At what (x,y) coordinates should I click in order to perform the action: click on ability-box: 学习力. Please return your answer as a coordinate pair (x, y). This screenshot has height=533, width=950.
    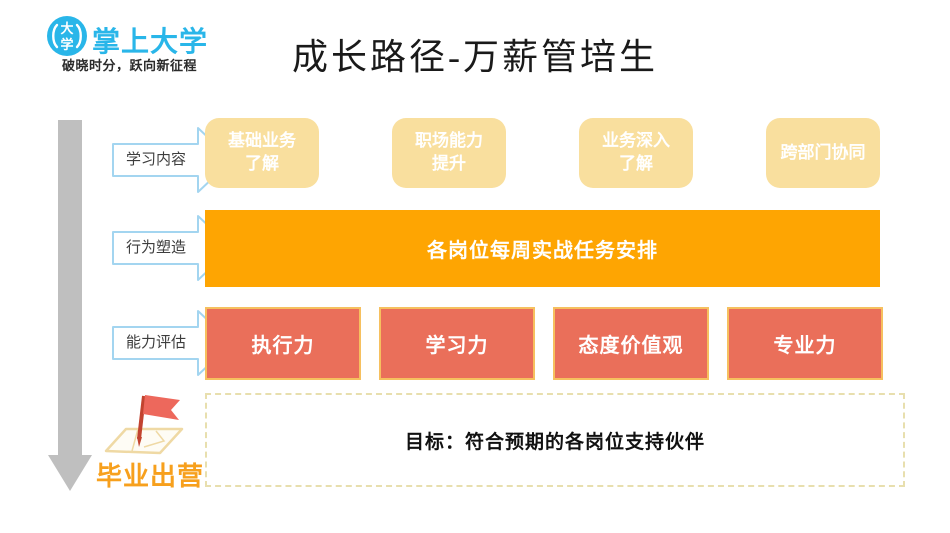
    Looking at the image, I should click on (457, 343).